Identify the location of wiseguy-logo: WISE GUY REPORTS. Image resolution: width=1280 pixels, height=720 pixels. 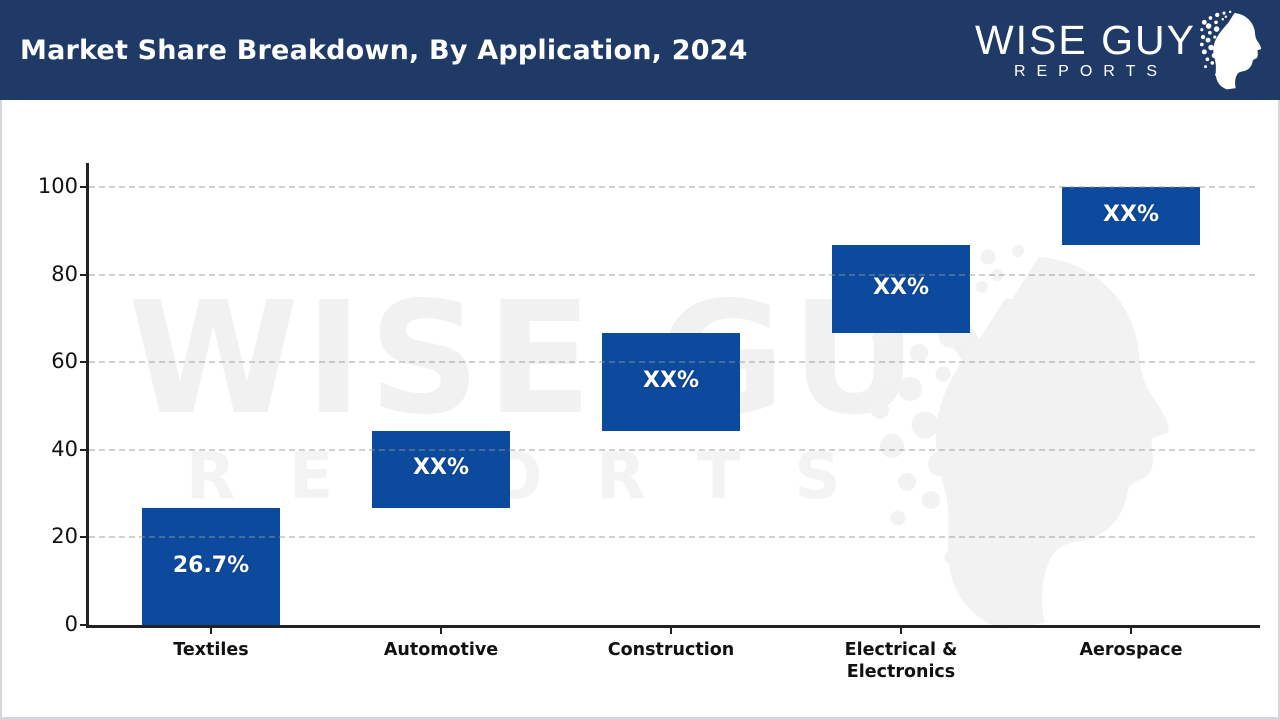
(1120, 50).